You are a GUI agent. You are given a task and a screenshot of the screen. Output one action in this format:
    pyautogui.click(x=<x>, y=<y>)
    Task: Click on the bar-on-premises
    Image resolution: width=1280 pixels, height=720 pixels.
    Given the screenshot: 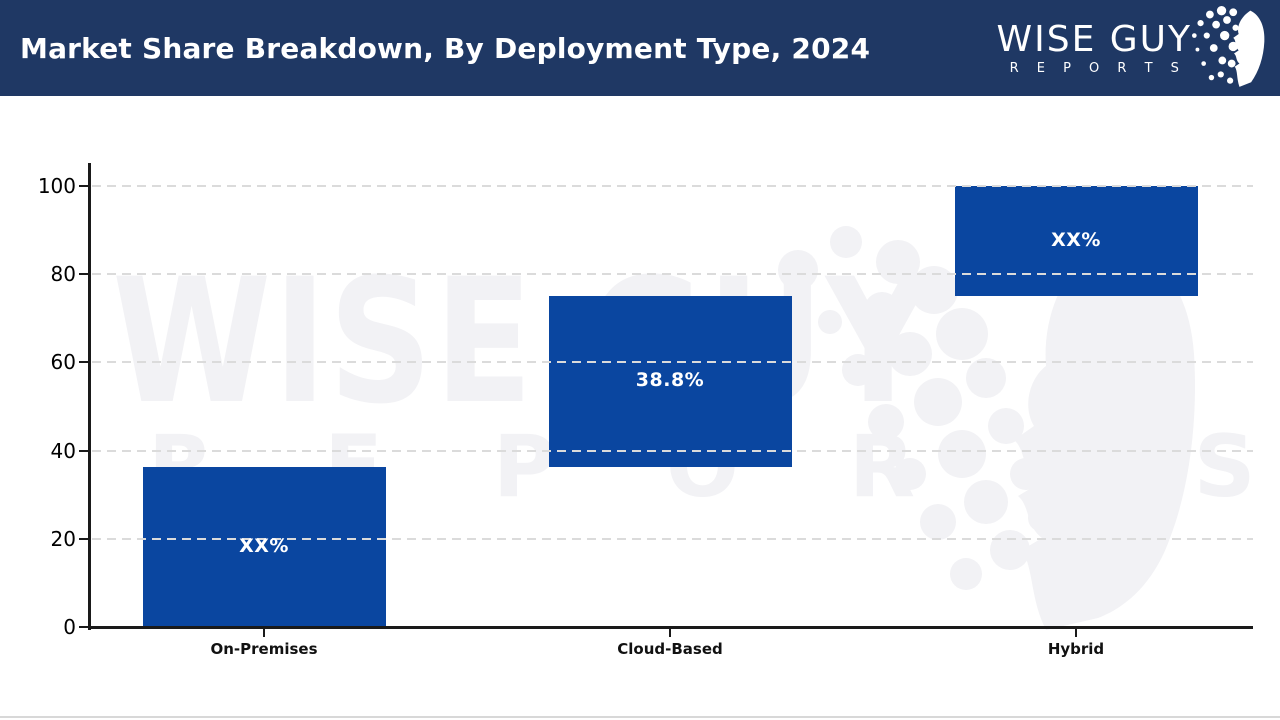 What is the action you would take?
    pyautogui.click(x=264, y=546)
    